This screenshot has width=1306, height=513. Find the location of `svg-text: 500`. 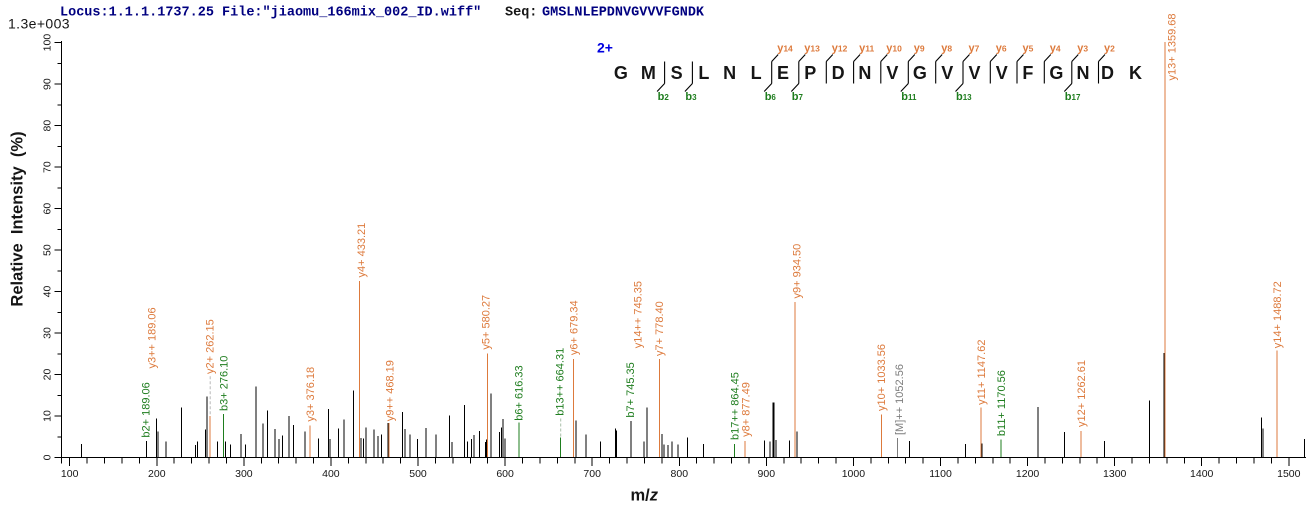

svg-text: 500 is located at coordinates (418, 474).